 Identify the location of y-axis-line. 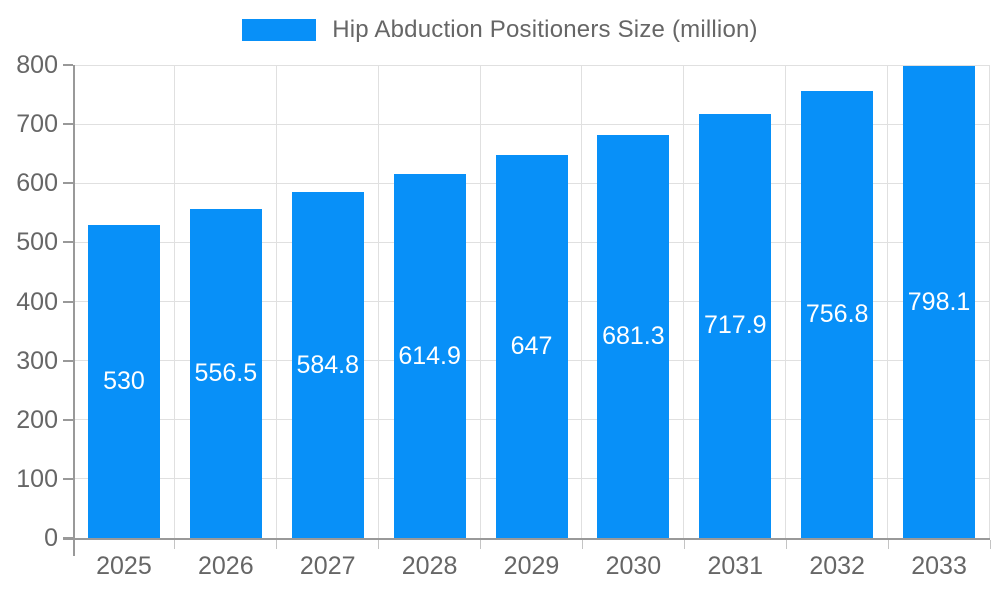
(74, 310).